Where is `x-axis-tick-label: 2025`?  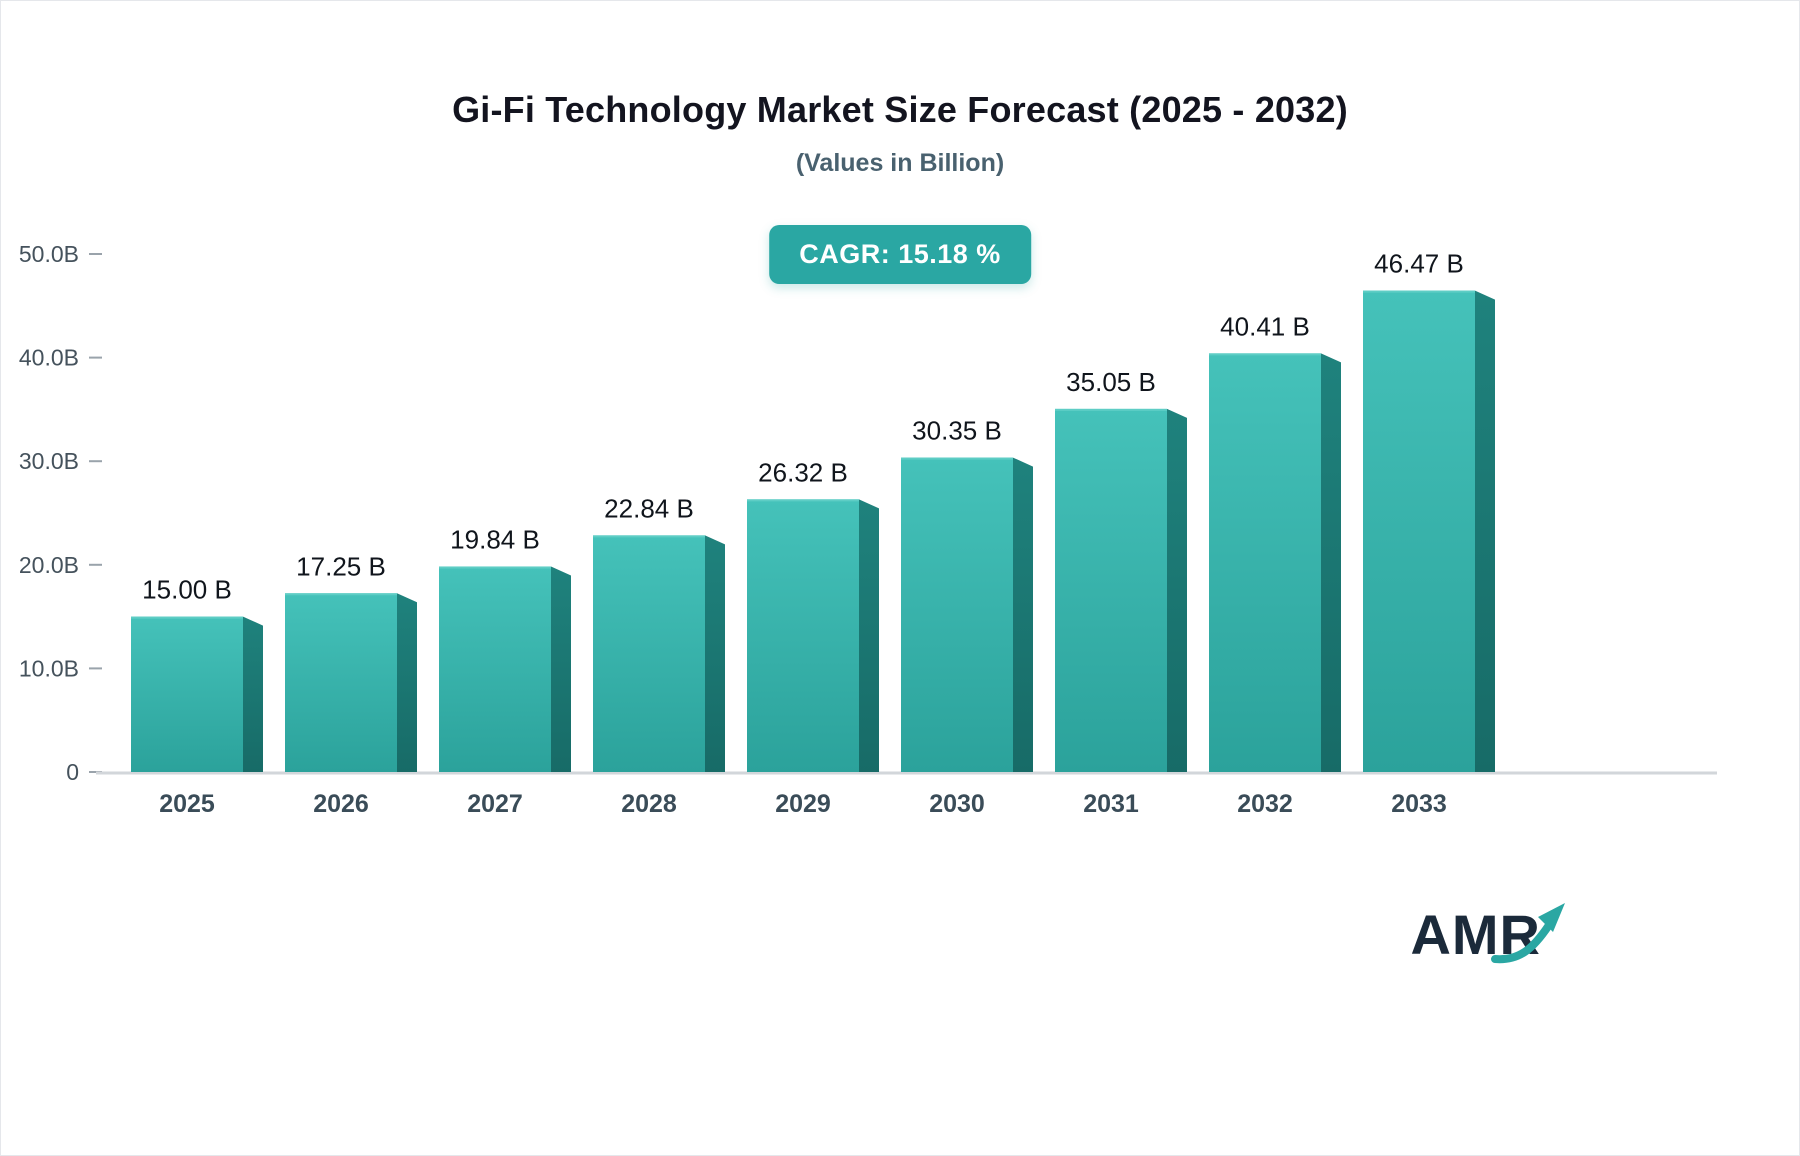 x-axis-tick-label: 2025 is located at coordinates (187, 804).